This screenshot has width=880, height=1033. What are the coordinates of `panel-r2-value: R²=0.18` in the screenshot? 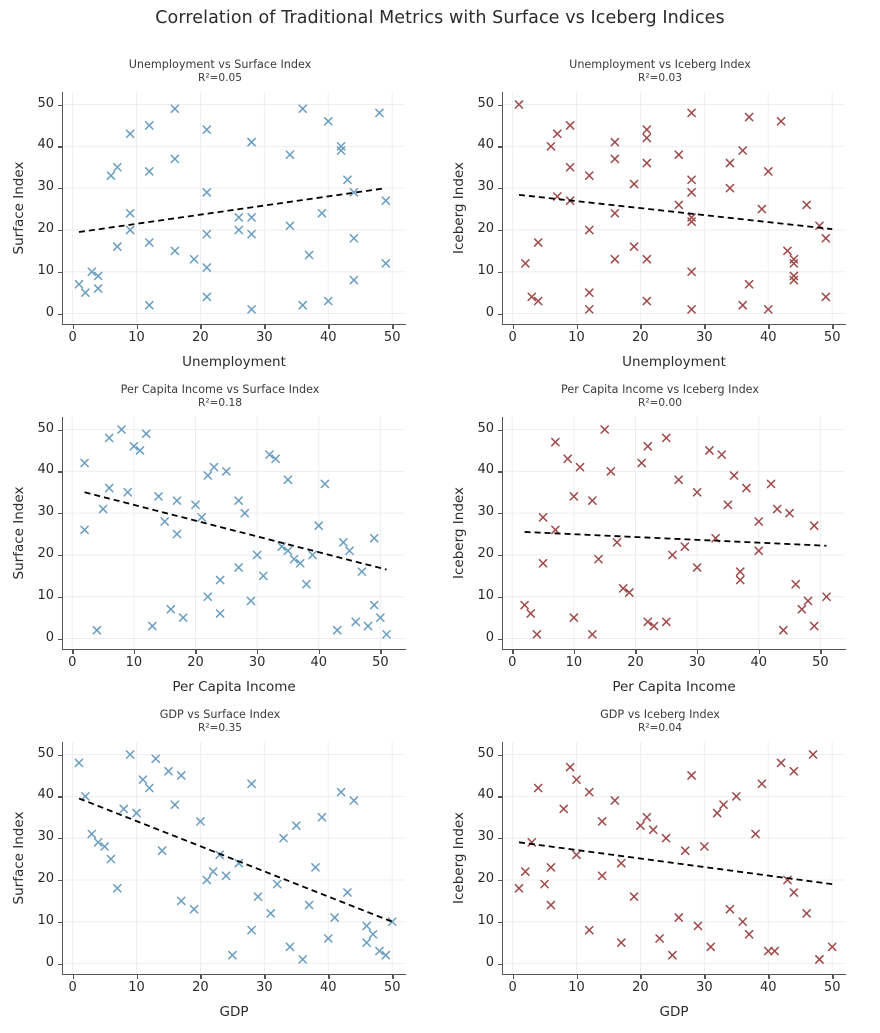 It's located at (220, 402).